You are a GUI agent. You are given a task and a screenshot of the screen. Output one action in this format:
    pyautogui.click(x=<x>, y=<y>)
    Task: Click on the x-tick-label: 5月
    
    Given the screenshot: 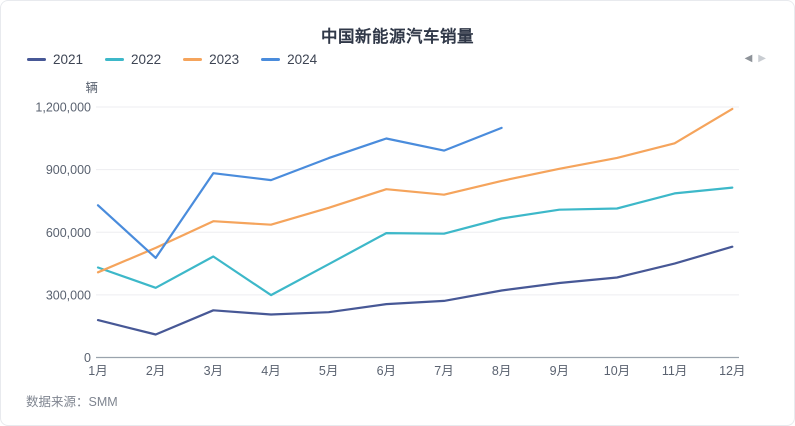 What is the action you would take?
    pyautogui.click(x=328, y=371)
    